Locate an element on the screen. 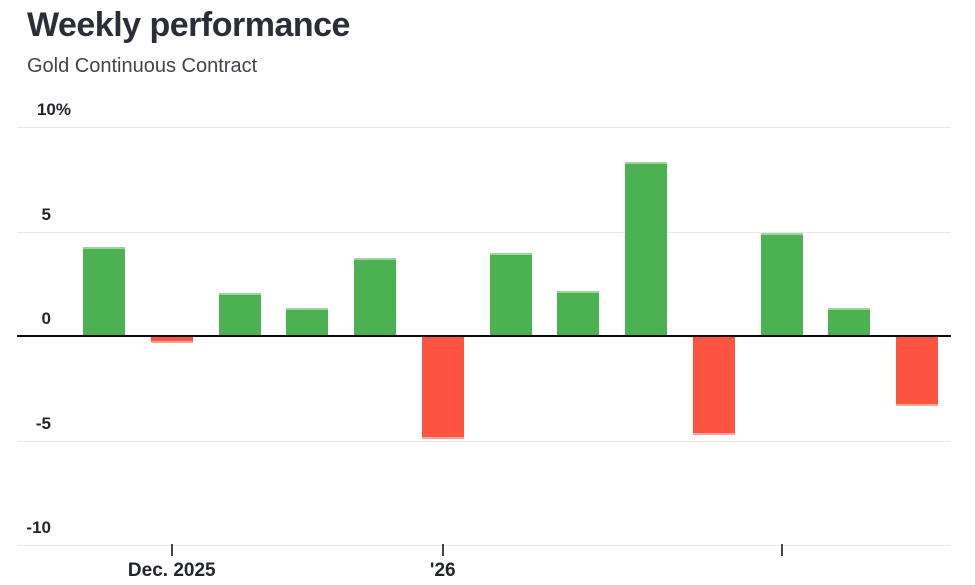  chart-subtitle: Gold Continuous Contract is located at coordinates (142, 66).